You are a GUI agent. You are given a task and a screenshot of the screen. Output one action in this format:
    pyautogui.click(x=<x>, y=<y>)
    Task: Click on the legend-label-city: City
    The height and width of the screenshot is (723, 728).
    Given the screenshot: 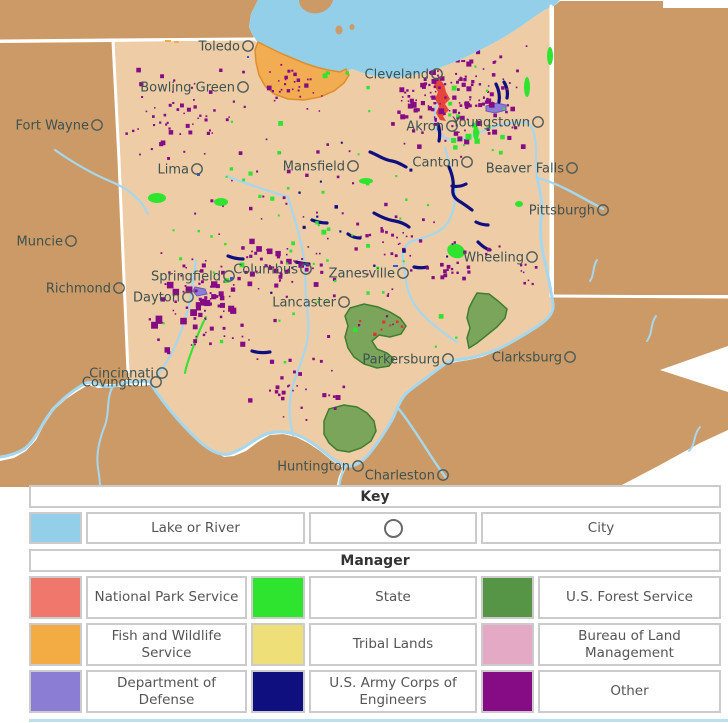 What is the action you would take?
    pyautogui.click(x=601, y=528)
    